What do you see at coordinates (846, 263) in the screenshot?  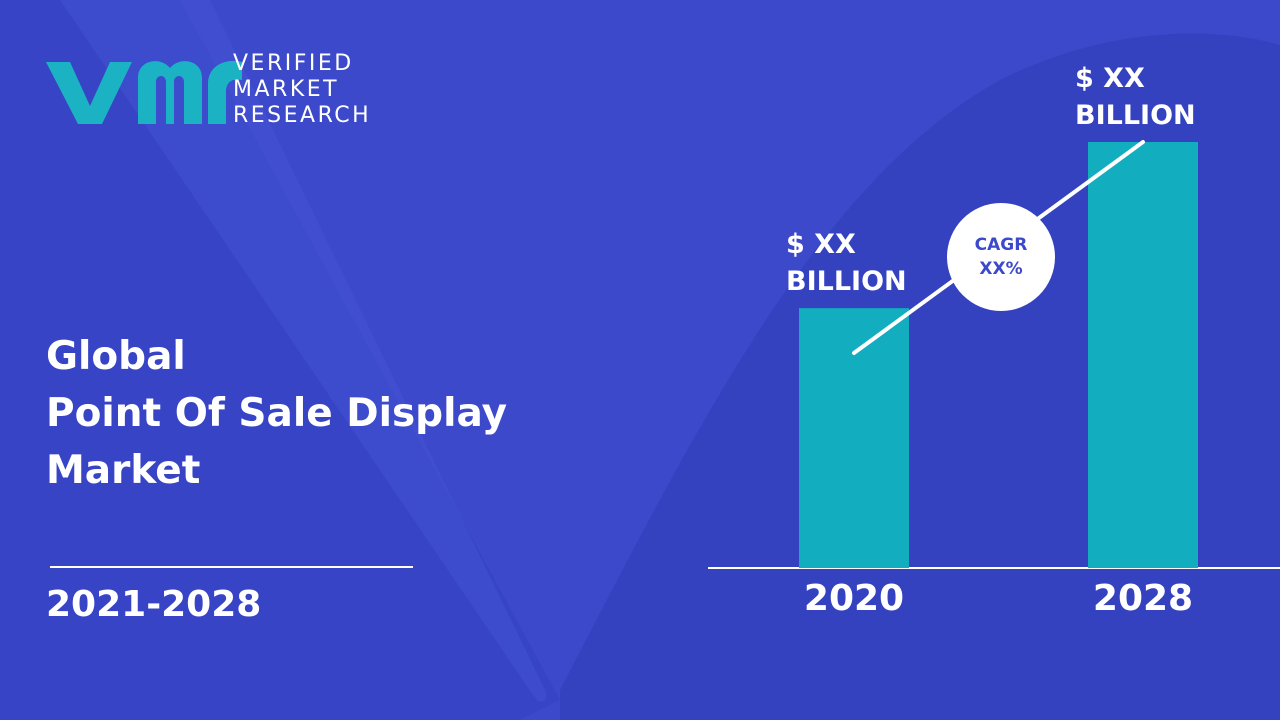 I see `value-label-2020: $ XX BILLION` at bounding box center [846, 263].